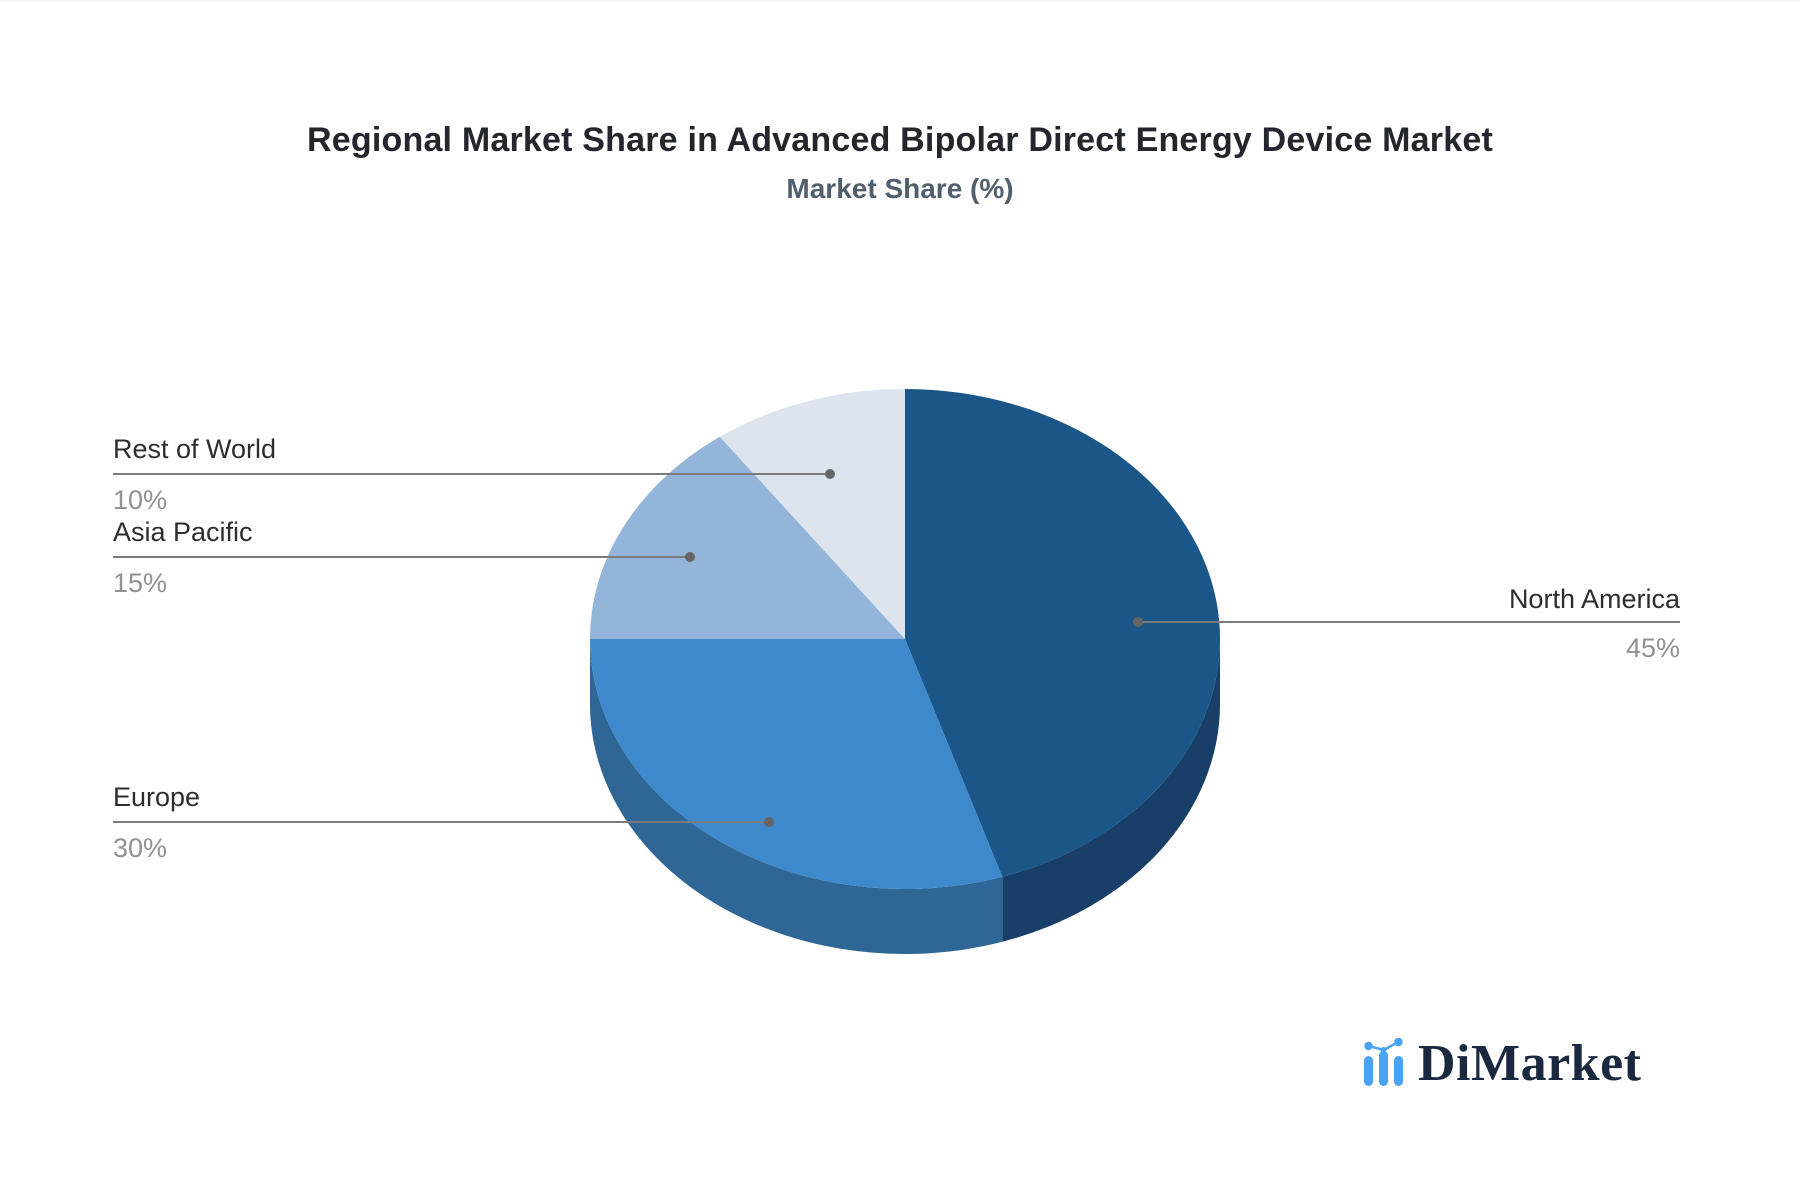  What do you see at coordinates (140, 500) in the screenshot?
I see `slice-value-rest-of-world: 10%` at bounding box center [140, 500].